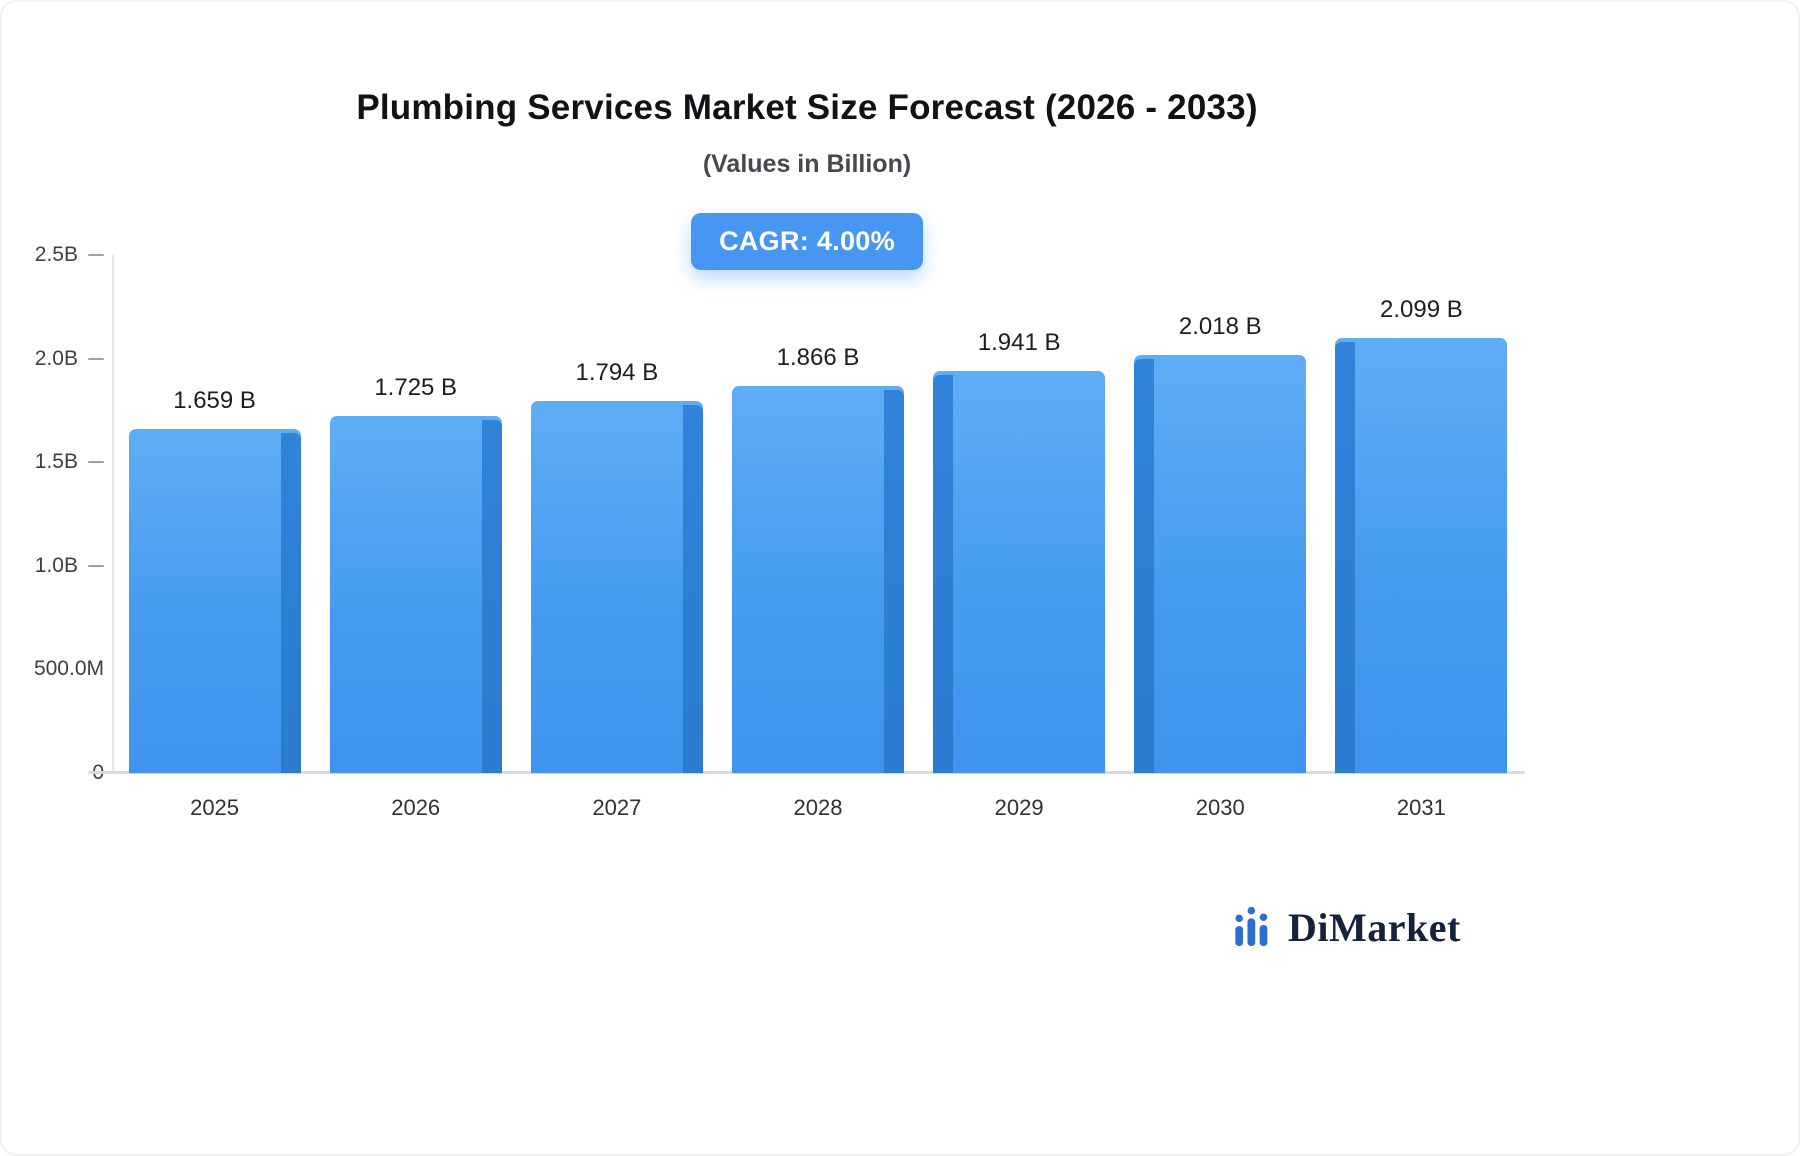 The height and width of the screenshot is (1156, 1800). I want to click on x-axis-label: 2030, so click(1220, 807).